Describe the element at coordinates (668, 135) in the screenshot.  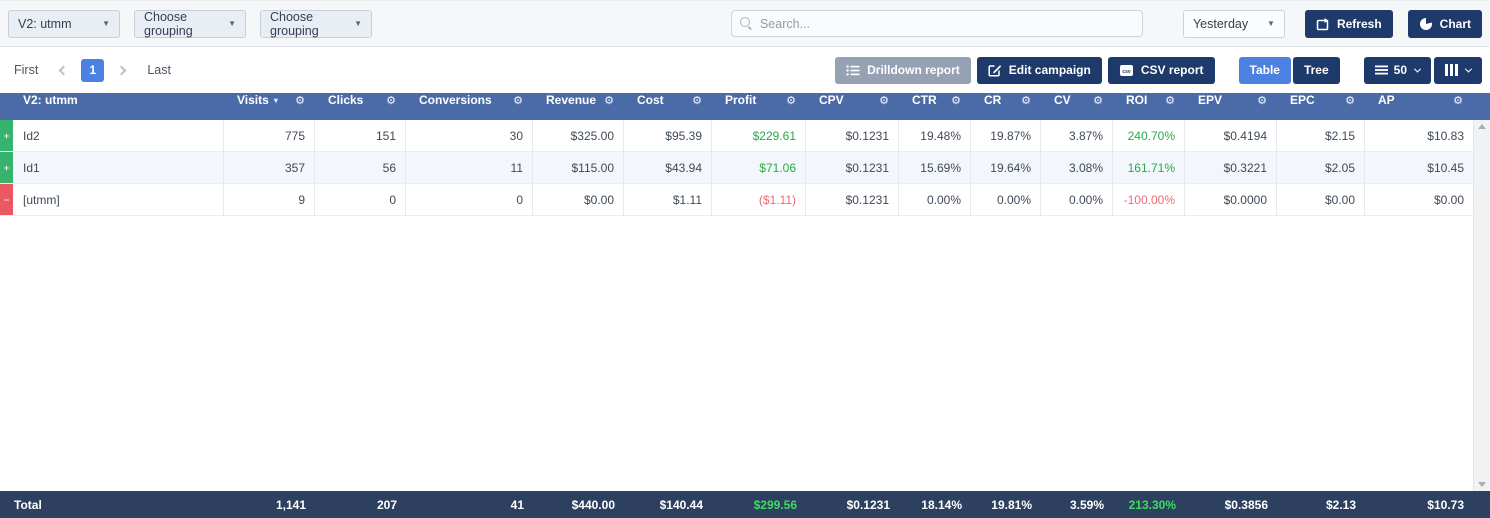
I see `cell-cost: $95.39` at that location.